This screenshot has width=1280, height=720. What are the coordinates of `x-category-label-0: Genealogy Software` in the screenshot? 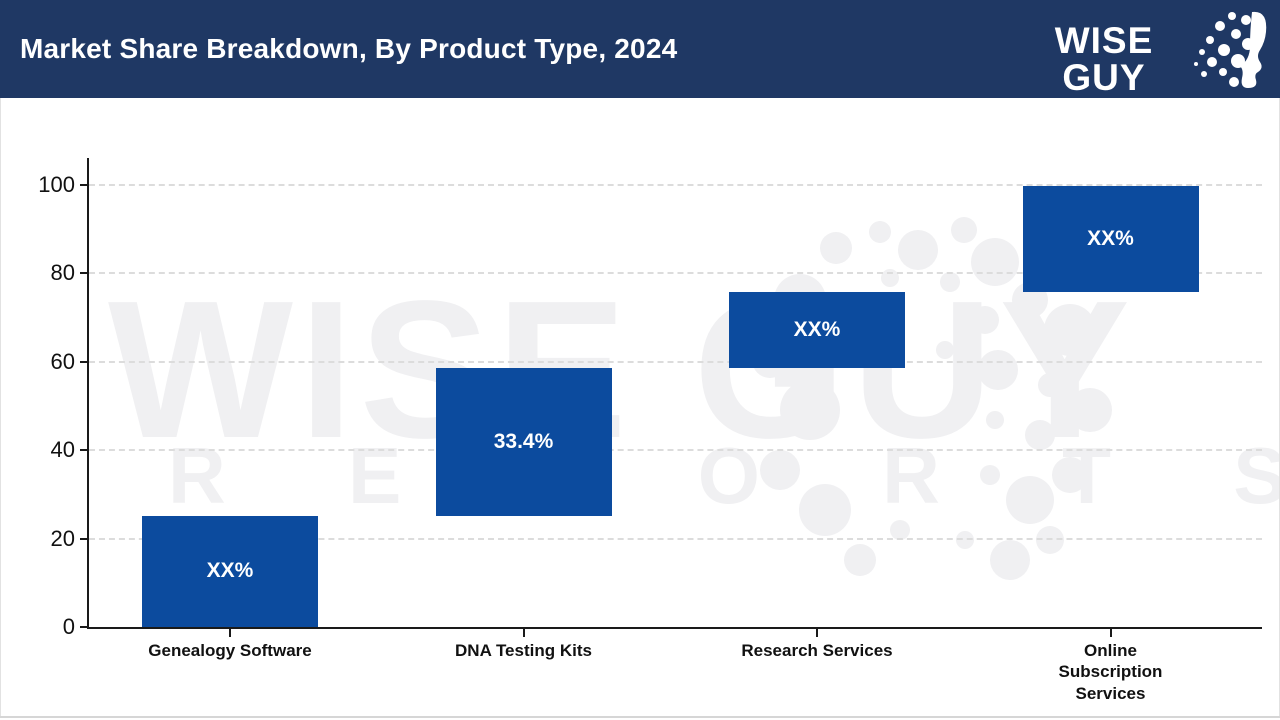 It's located at (230, 650).